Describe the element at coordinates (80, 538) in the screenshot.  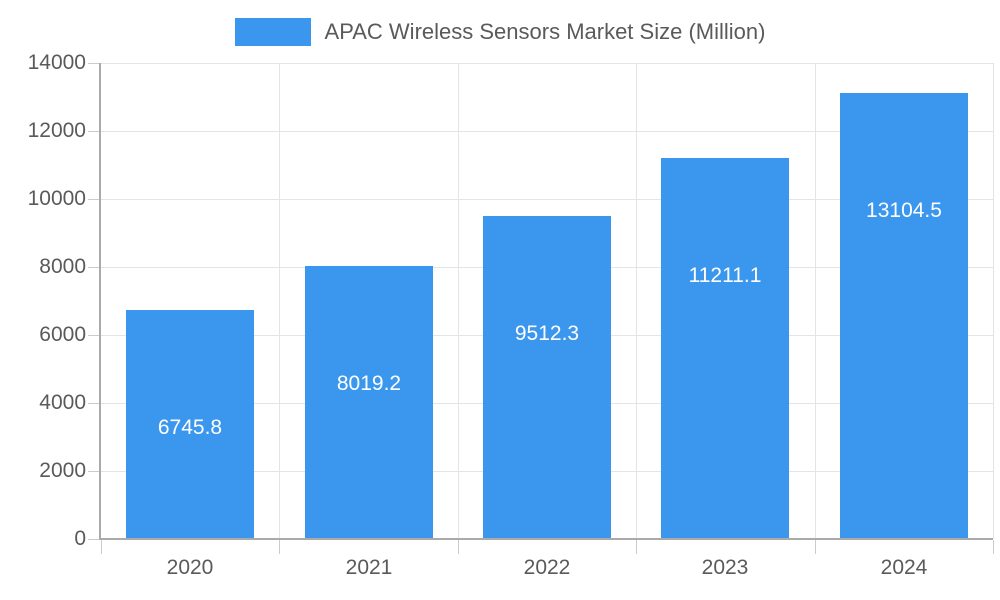
I see `y-axis-tick-label: 0` at that location.